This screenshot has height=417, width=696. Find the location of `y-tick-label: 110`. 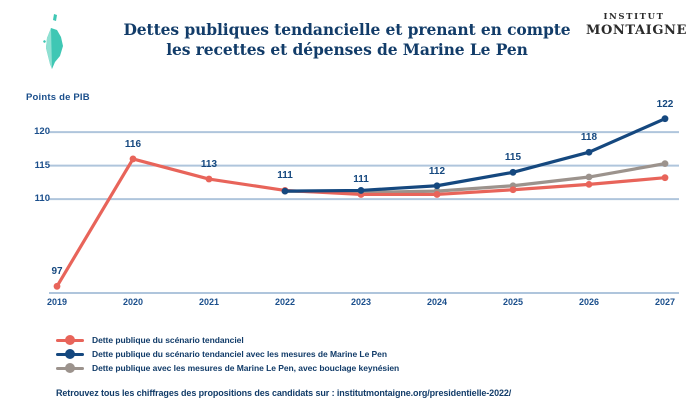

y-tick-label: 110 is located at coordinates (42, 199).